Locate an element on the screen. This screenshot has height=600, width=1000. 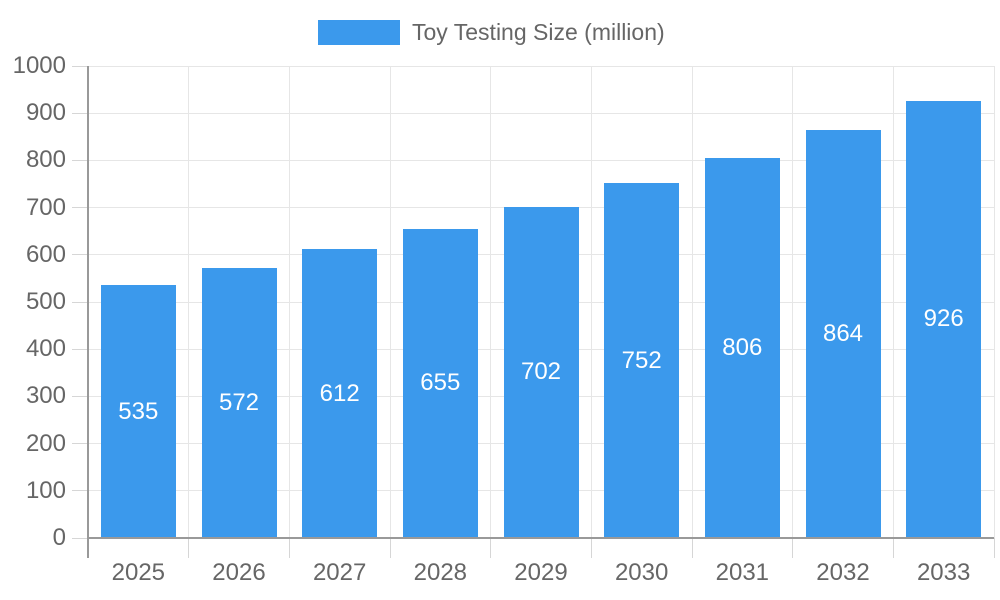
y-tick-label: 200 is located at coordinates (45, 443).